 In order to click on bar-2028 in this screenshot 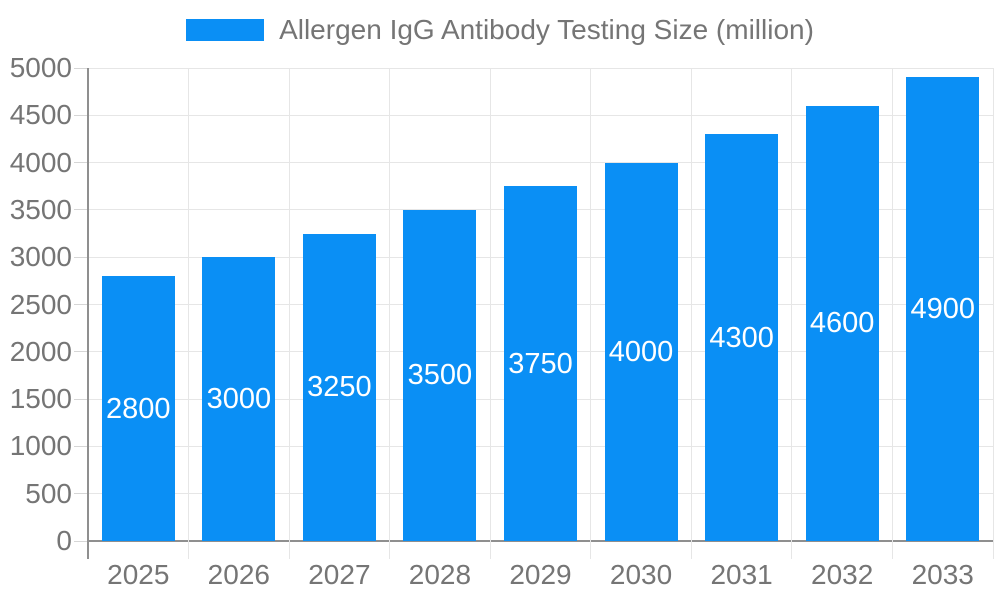, I will do `click(440, 375)`.